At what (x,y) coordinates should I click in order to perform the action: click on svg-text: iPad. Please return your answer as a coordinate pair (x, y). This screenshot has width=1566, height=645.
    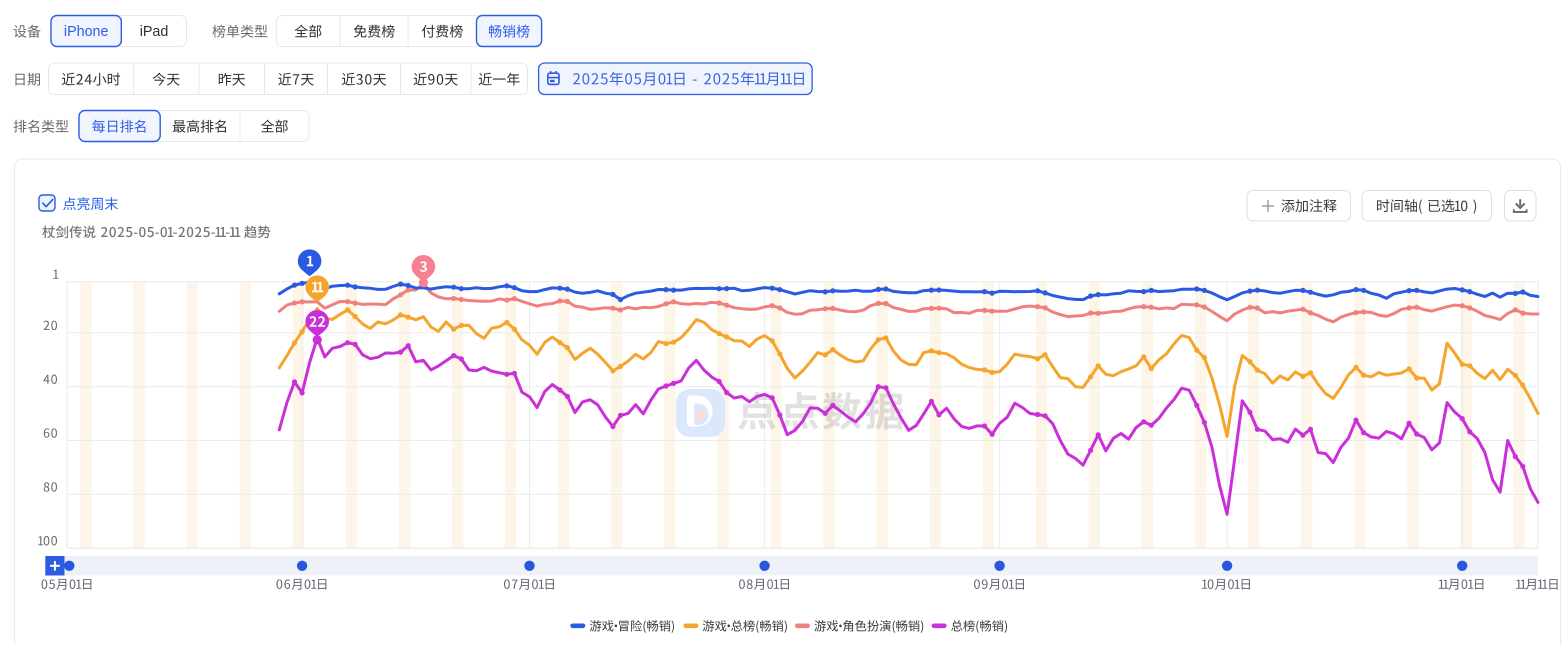
    Looking at the image, I should click on (154, 32).